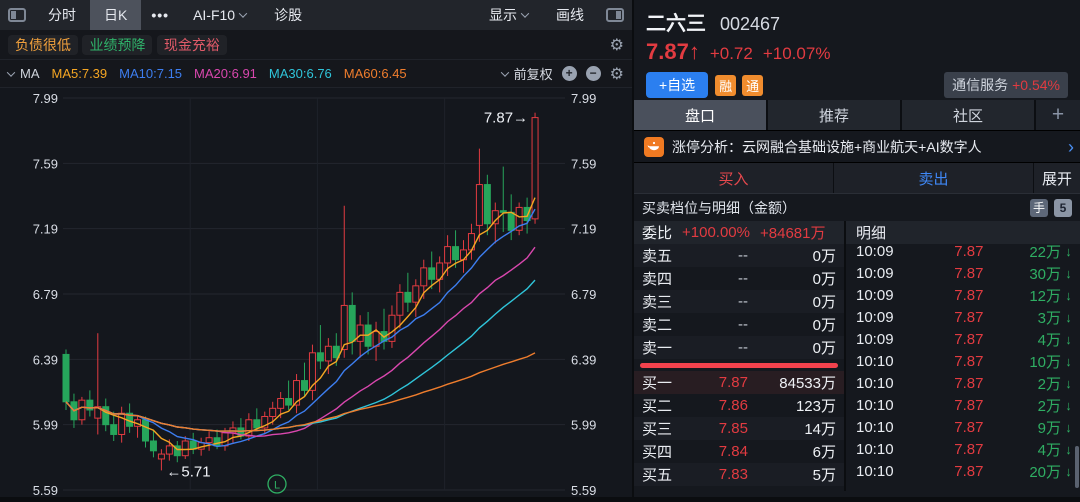 This screenshot has height=502, width=1080. I want to click on right-panel-toggle-icon, so click(615, 15).